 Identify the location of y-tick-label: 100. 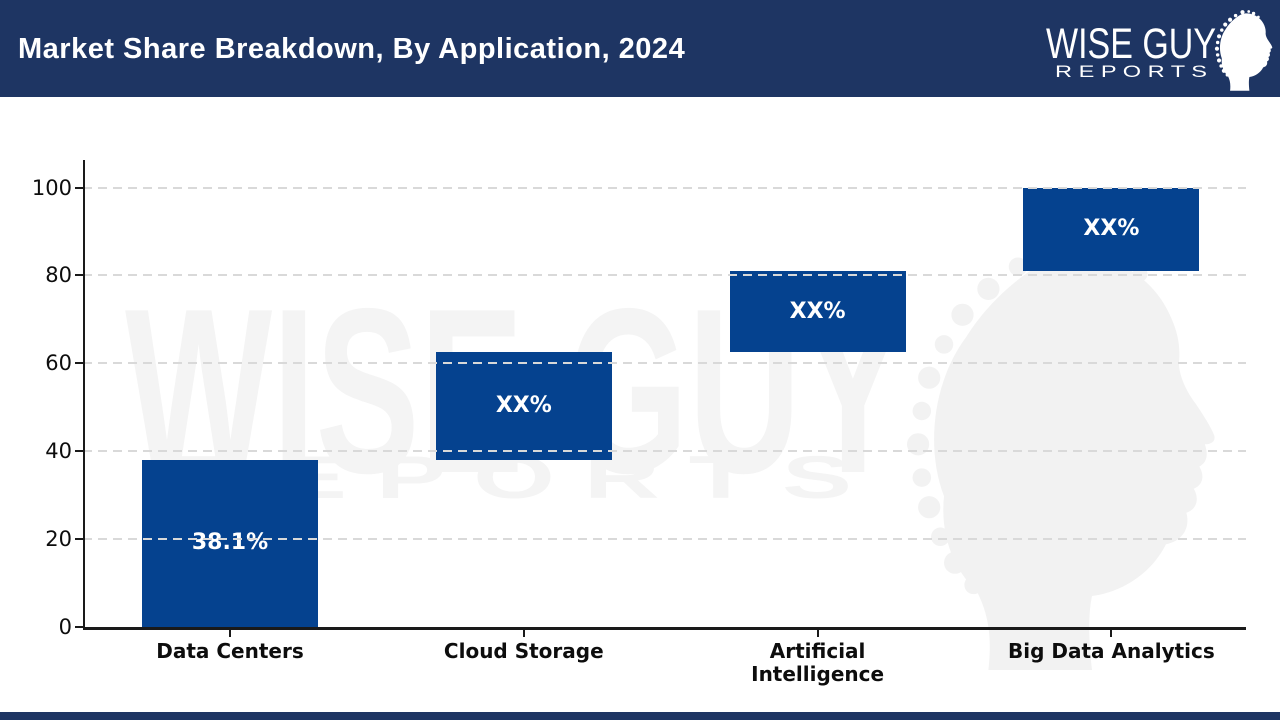
(51, 187).